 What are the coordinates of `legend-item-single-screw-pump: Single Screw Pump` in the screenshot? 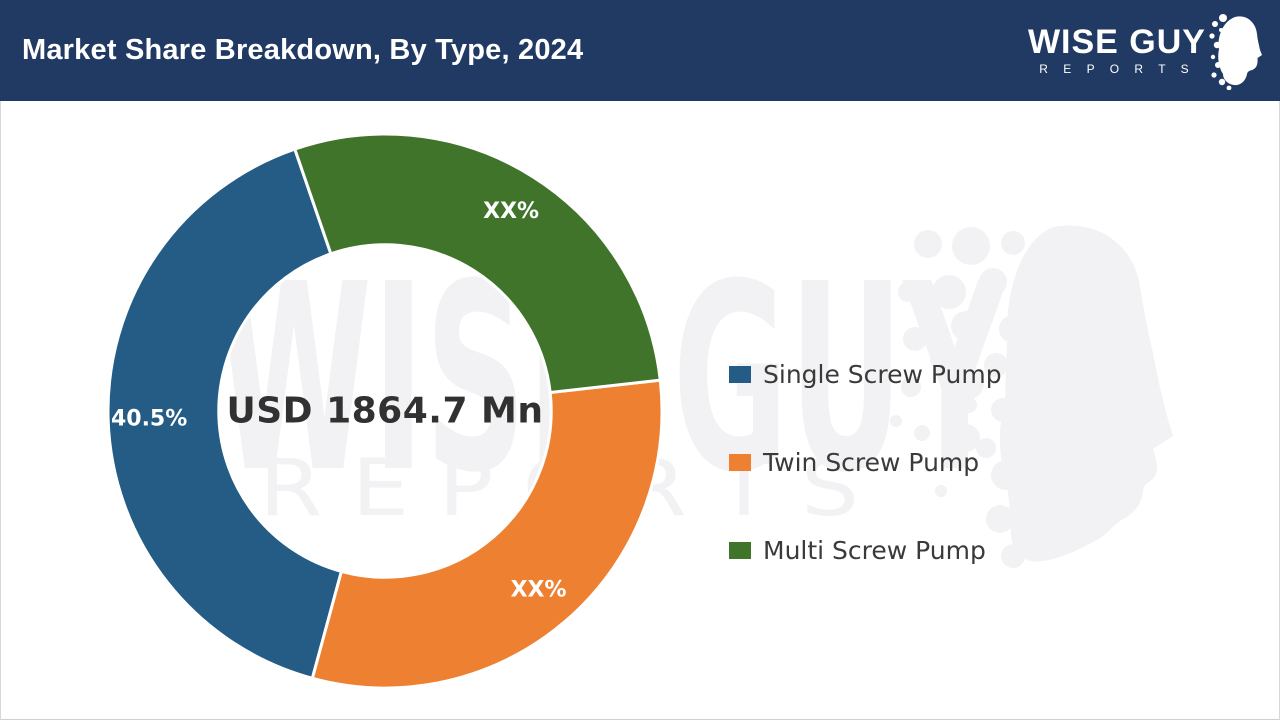 It's located at (865, 374).